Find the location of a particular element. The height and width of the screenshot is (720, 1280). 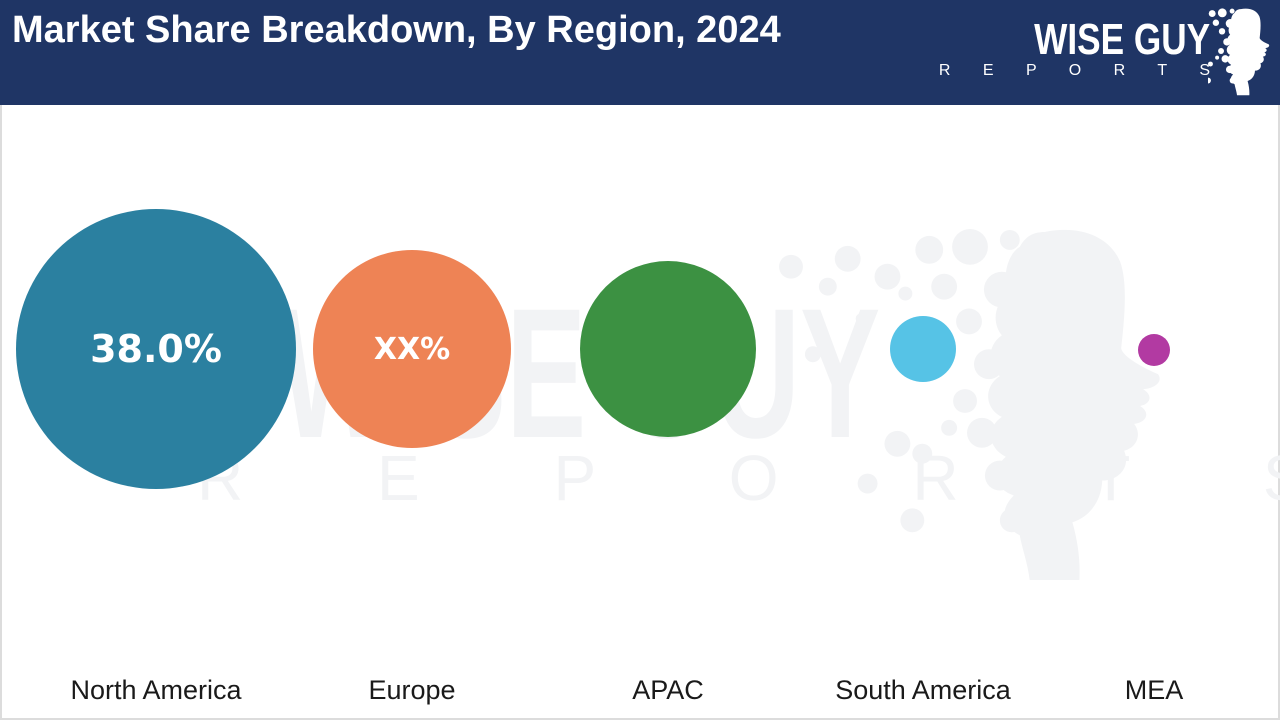

brand-tagline: R E P O R T S is located at coordinates (1081, 70).